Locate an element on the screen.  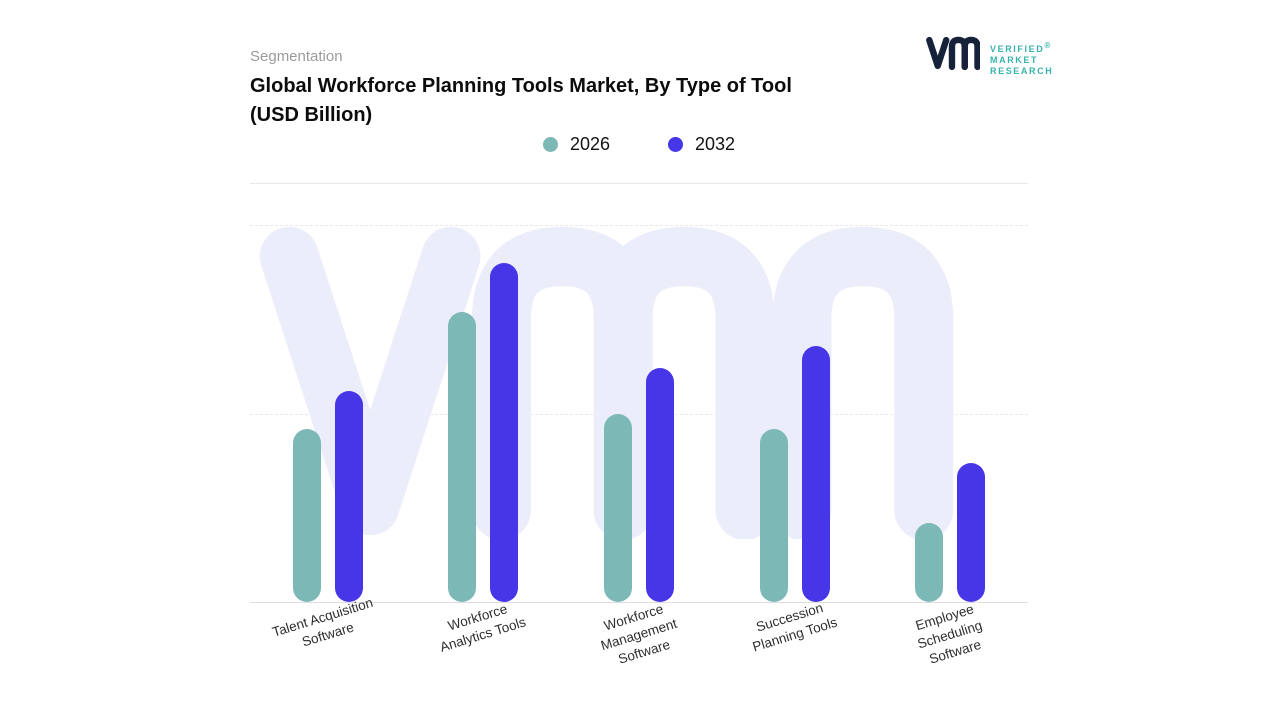
header-divider is located at coordinates (639, 183).